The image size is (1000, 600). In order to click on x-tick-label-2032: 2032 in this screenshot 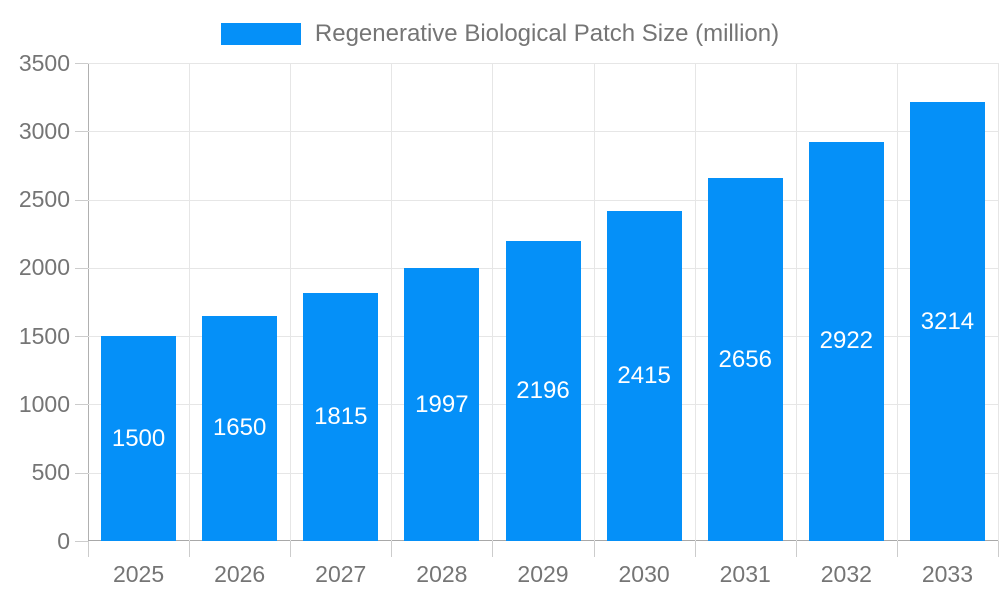, I will do `click(846, 574)`.